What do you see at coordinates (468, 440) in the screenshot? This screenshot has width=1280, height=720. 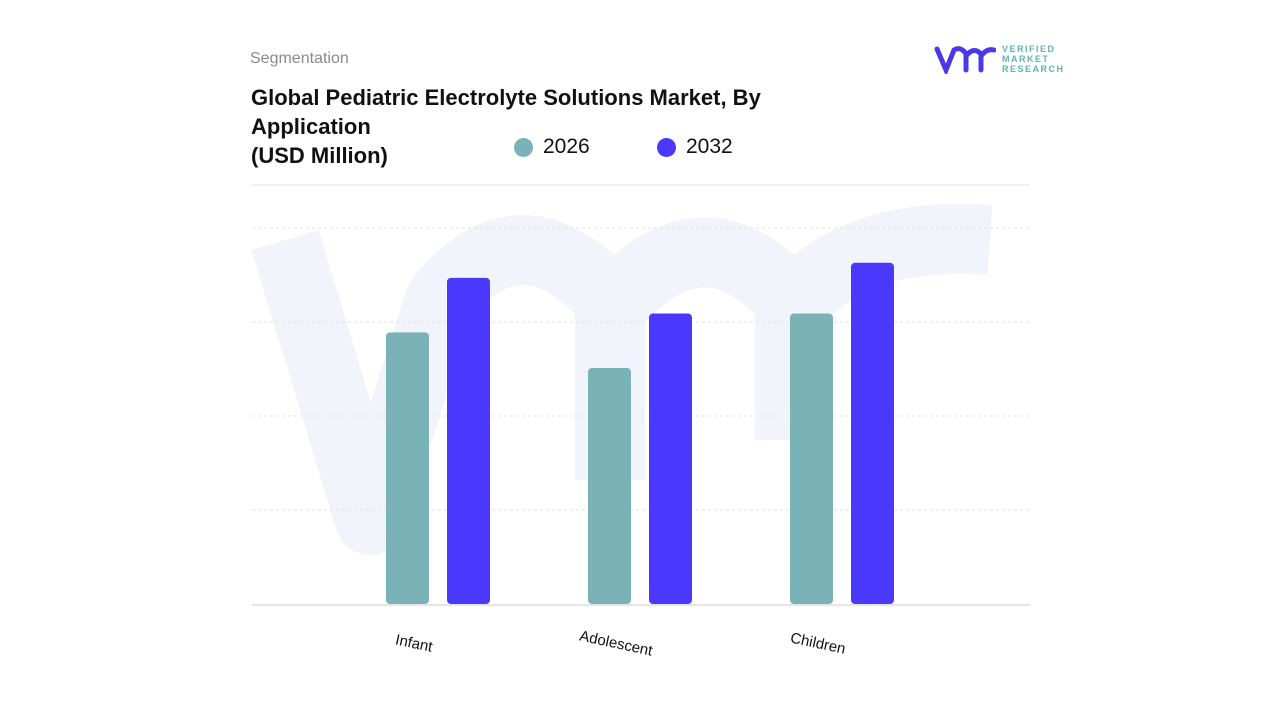 I see `bar-infant-2032` at bounding box center [468, 440].